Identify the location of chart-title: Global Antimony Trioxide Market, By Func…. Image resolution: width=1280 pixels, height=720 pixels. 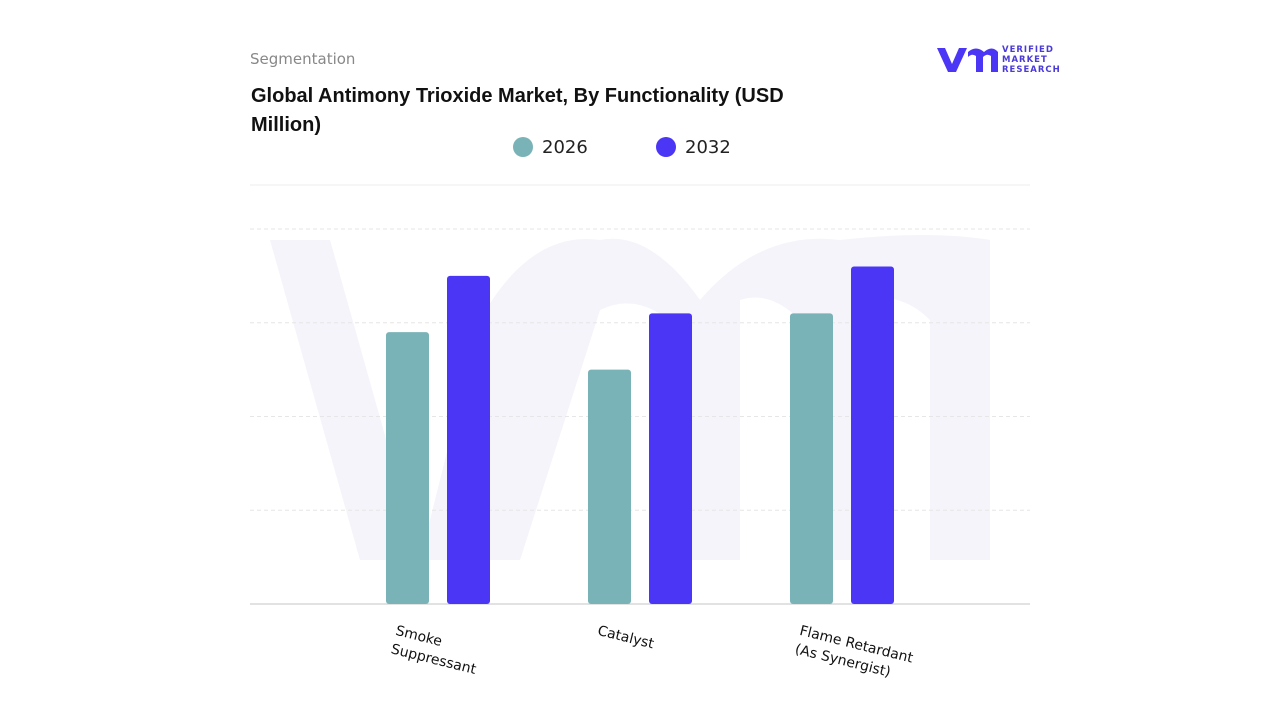
(517, 110).